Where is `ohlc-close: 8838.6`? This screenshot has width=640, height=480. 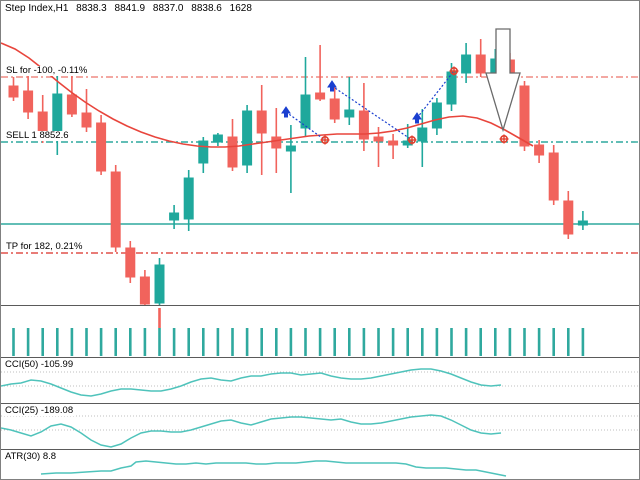 ohlc-close: 8838.6 is located at coordinates (206, 8).